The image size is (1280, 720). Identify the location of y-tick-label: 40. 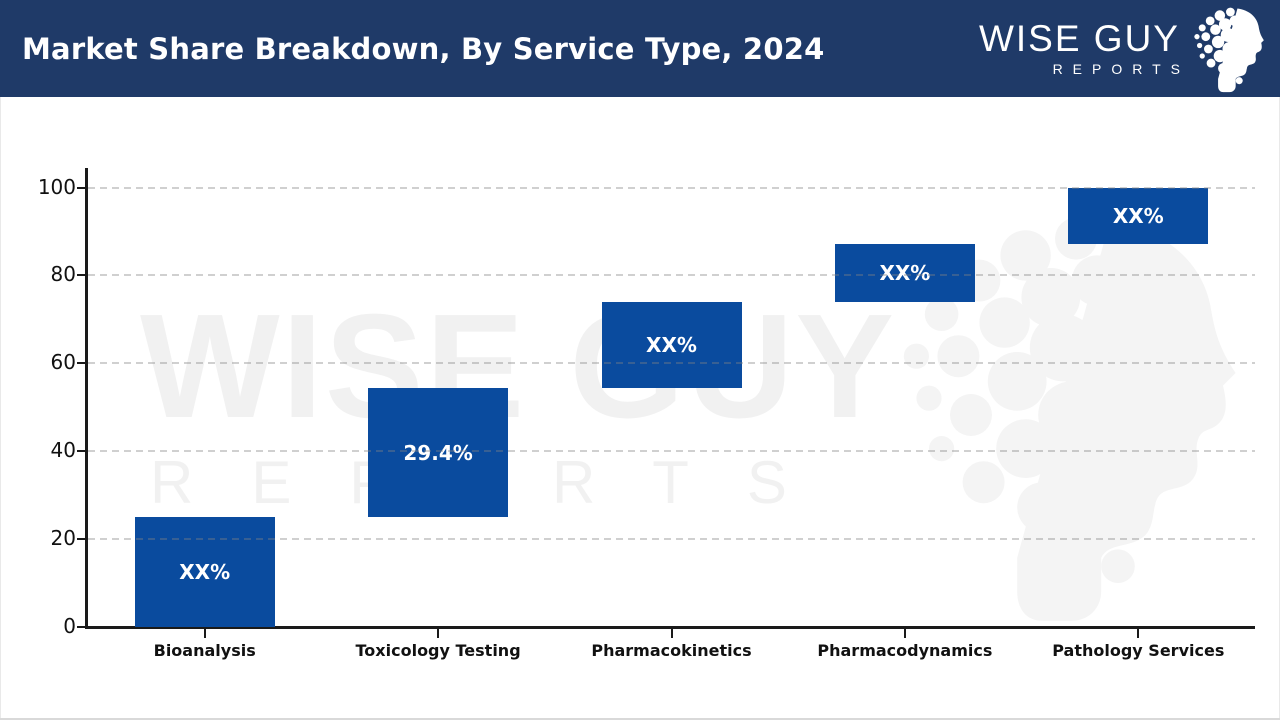
(63, 450).